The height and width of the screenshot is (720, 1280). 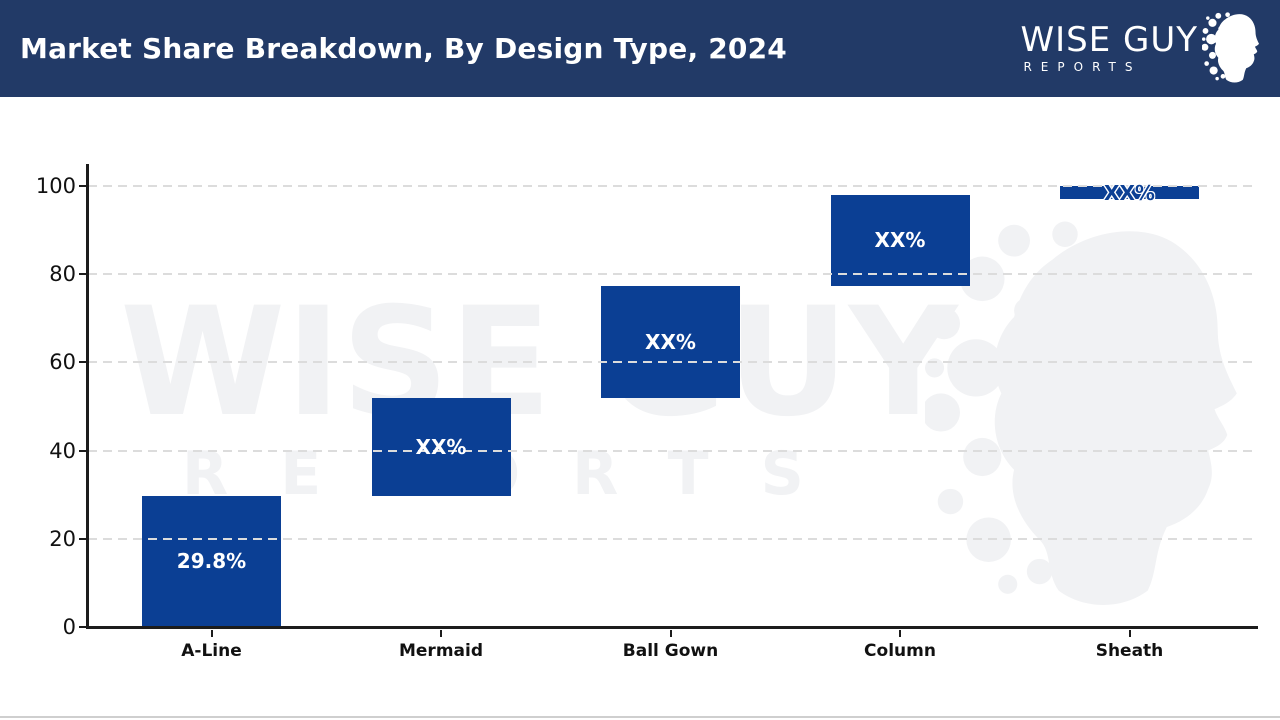 I want to click on y-tick-label-20: 20, so click(x=62, y=538).